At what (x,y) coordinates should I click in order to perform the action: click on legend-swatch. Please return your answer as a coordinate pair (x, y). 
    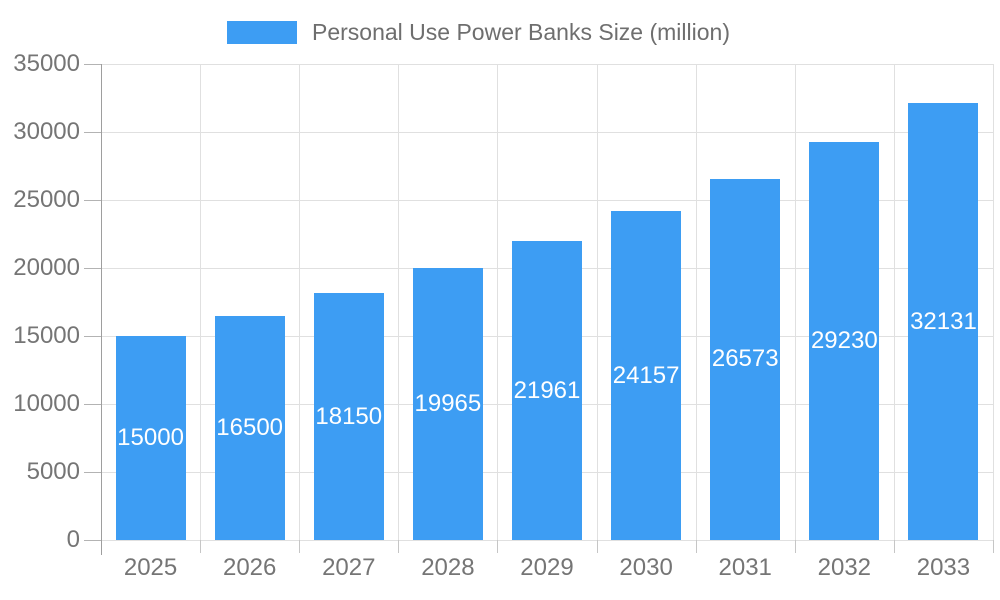
    Looking at the image, I should click on (262, 32).